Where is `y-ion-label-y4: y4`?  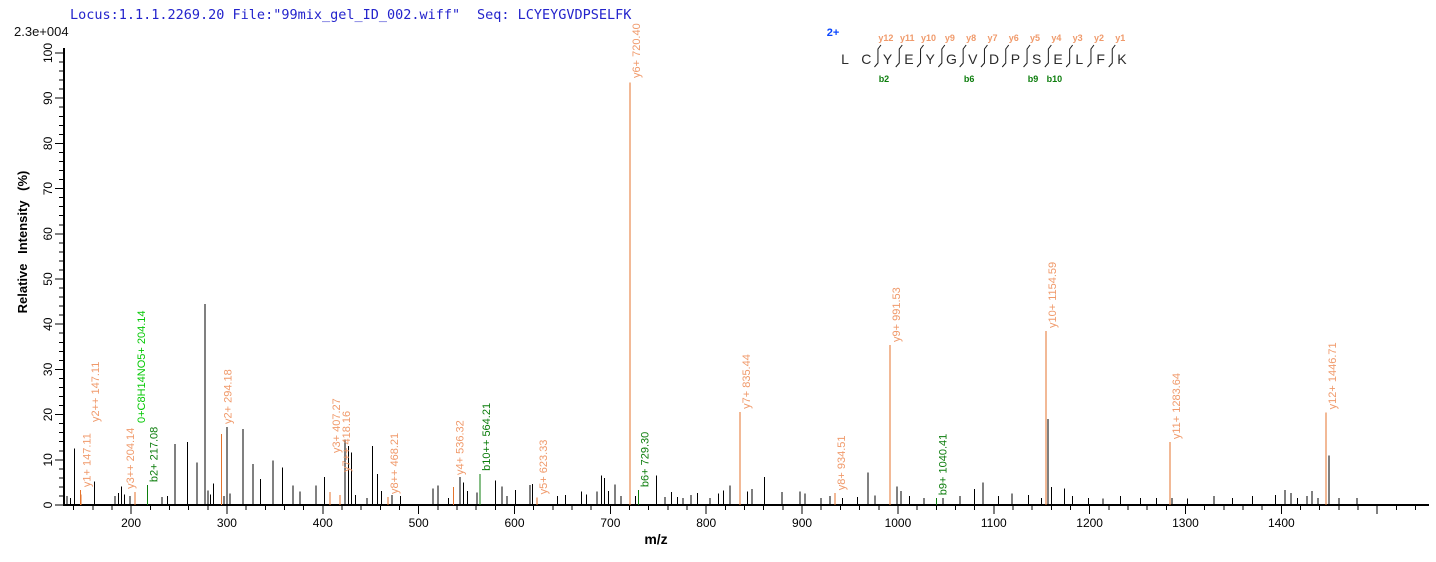 y-ion-label-y4: y4 is located at coordinates (1056, 38).